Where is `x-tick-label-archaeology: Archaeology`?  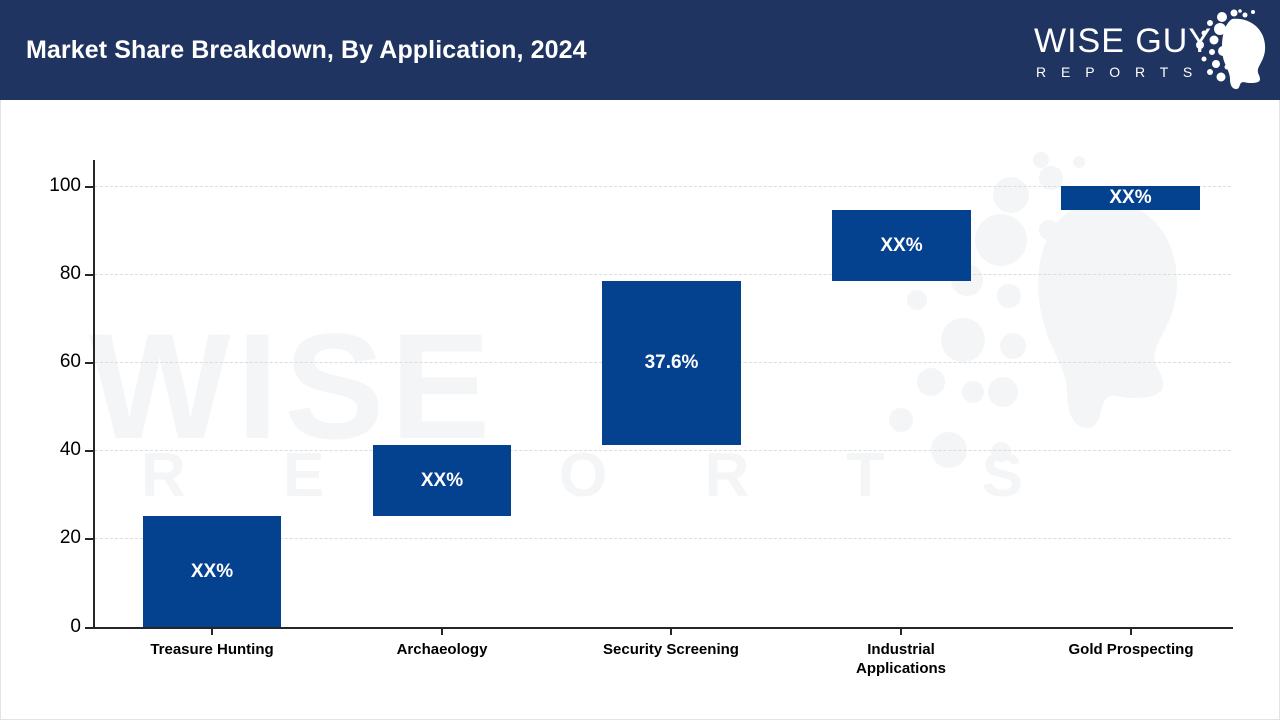 x-tick-label-archaeology: Archaeology is located at coordinates (442, 649).